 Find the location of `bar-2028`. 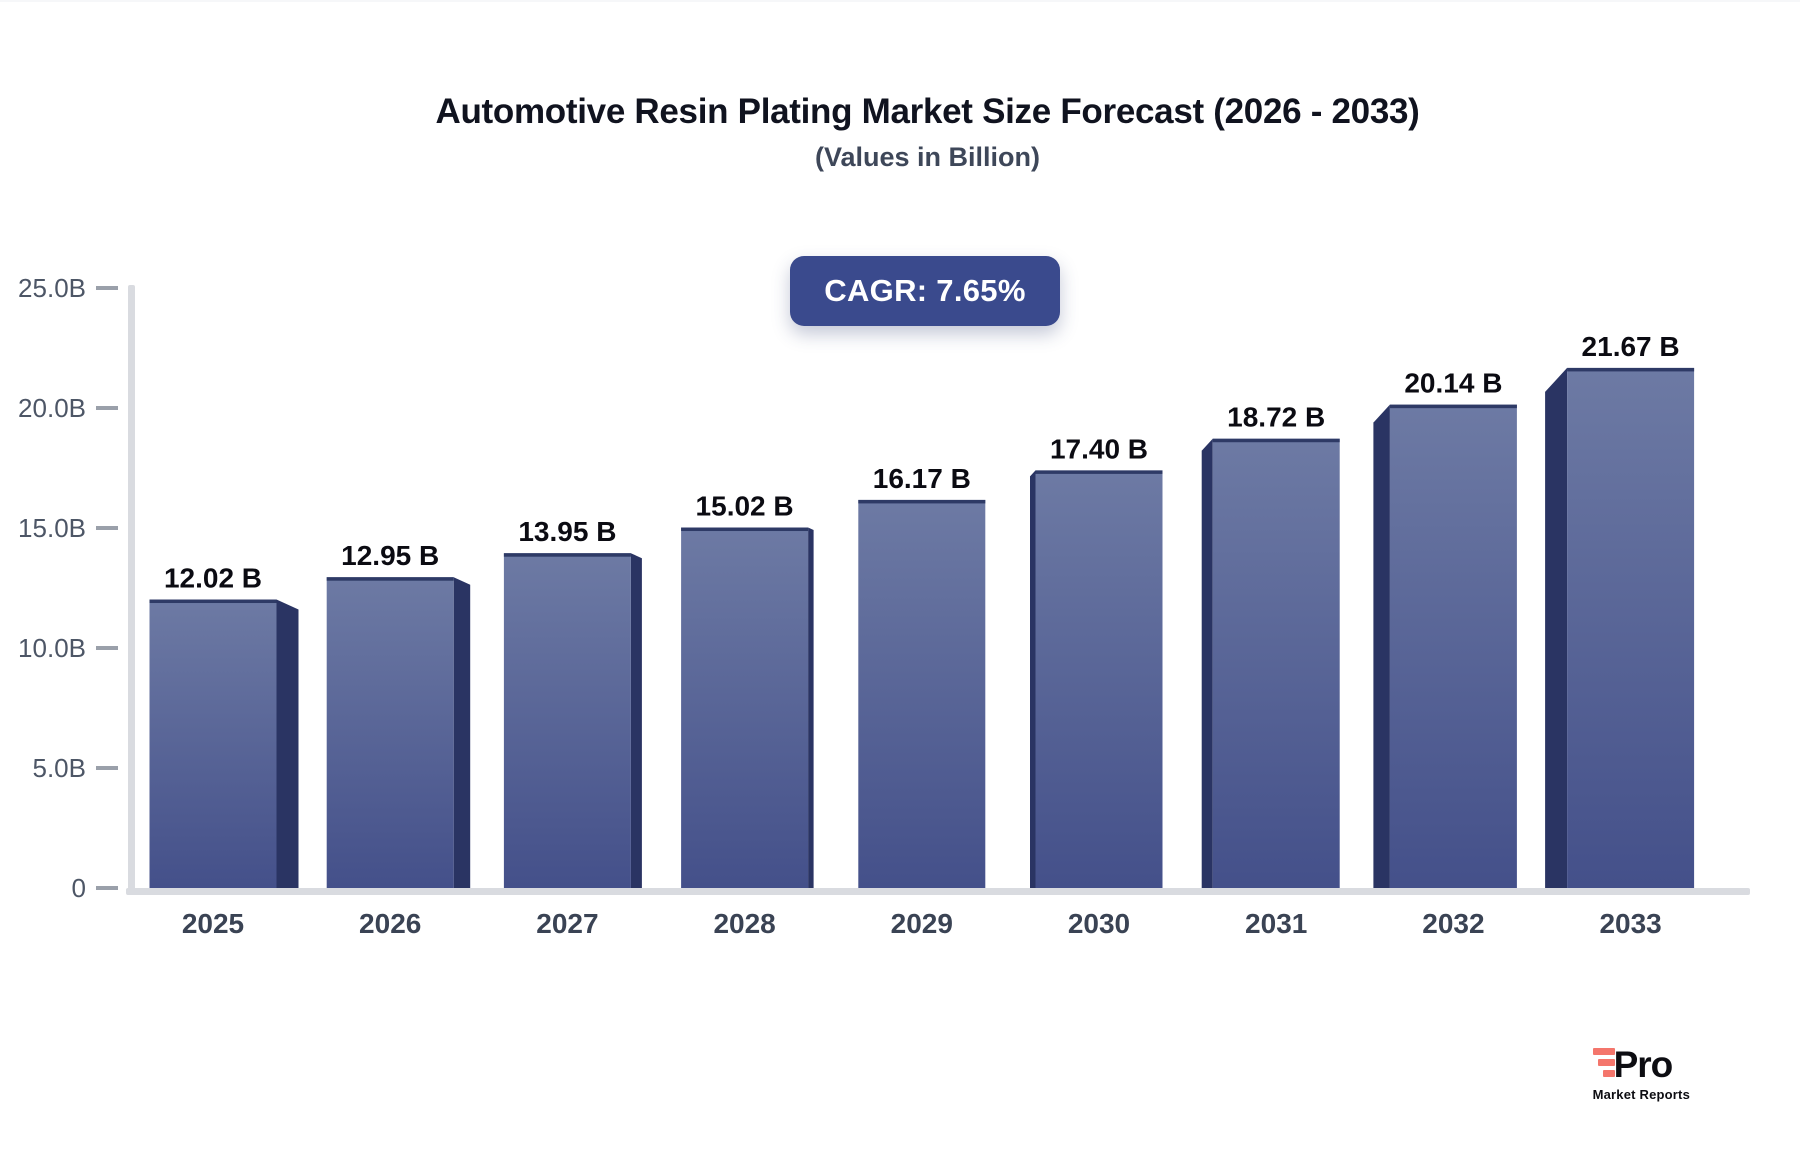

bar-2028 is located at coordinates (745, 707).